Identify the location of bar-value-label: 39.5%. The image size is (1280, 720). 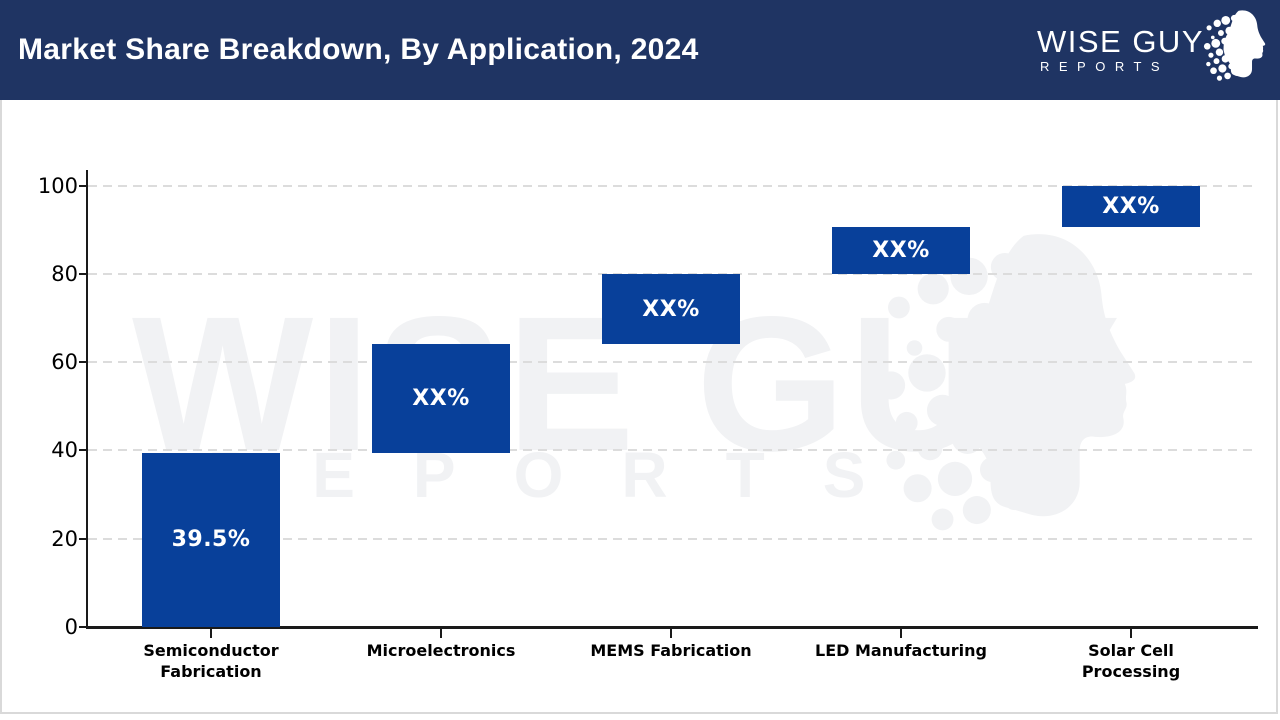
(211, 540).